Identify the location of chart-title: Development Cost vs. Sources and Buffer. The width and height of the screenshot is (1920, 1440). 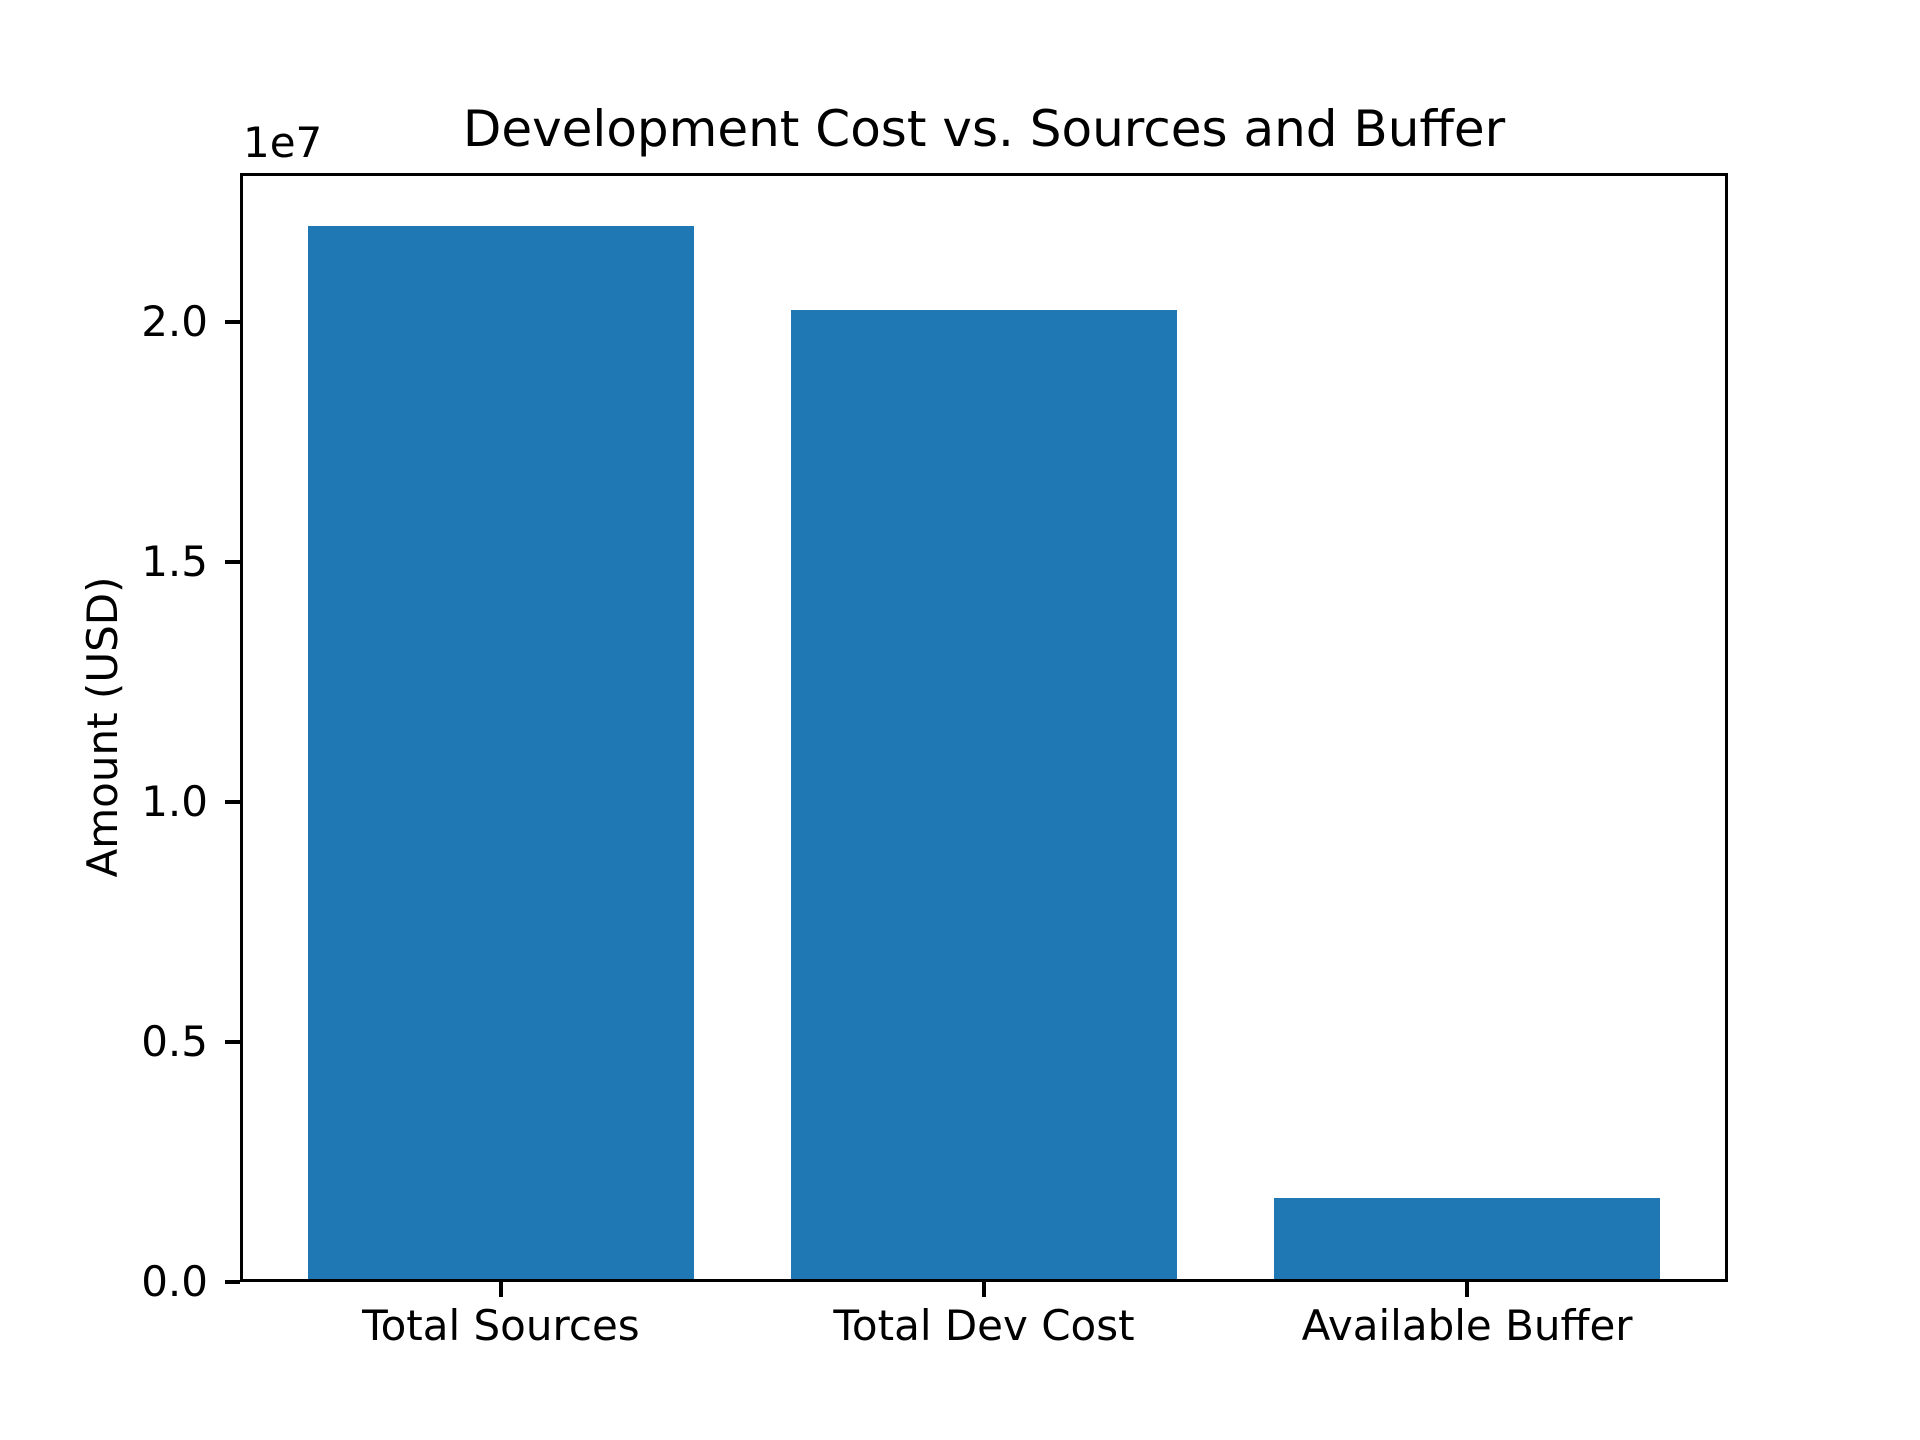
(984, 129).